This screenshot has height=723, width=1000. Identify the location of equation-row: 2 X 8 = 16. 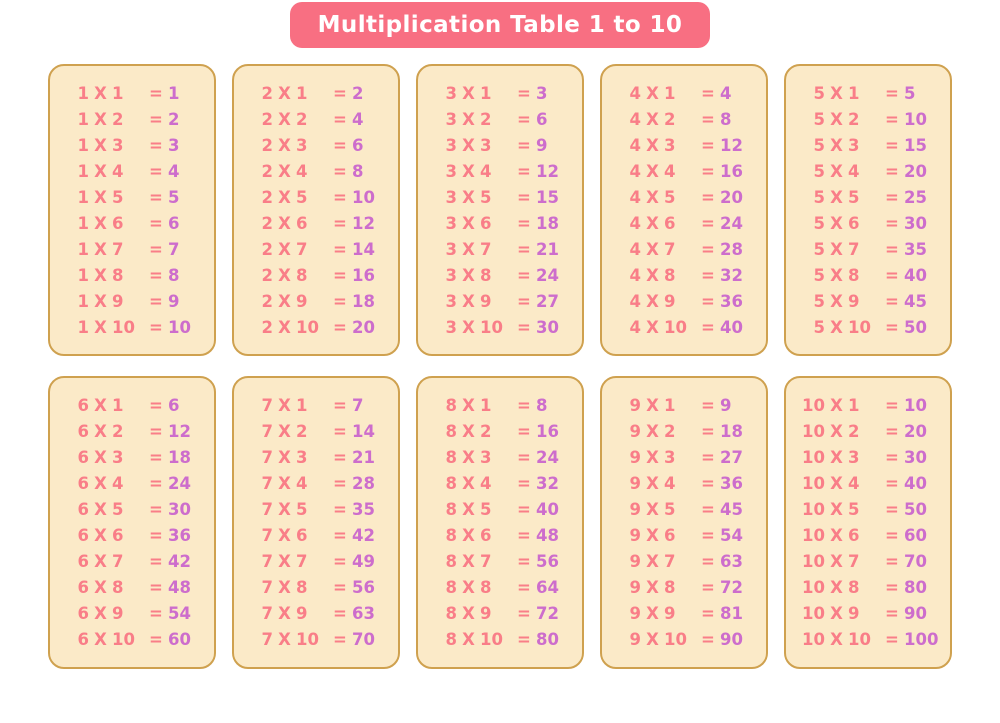
(316, 276).